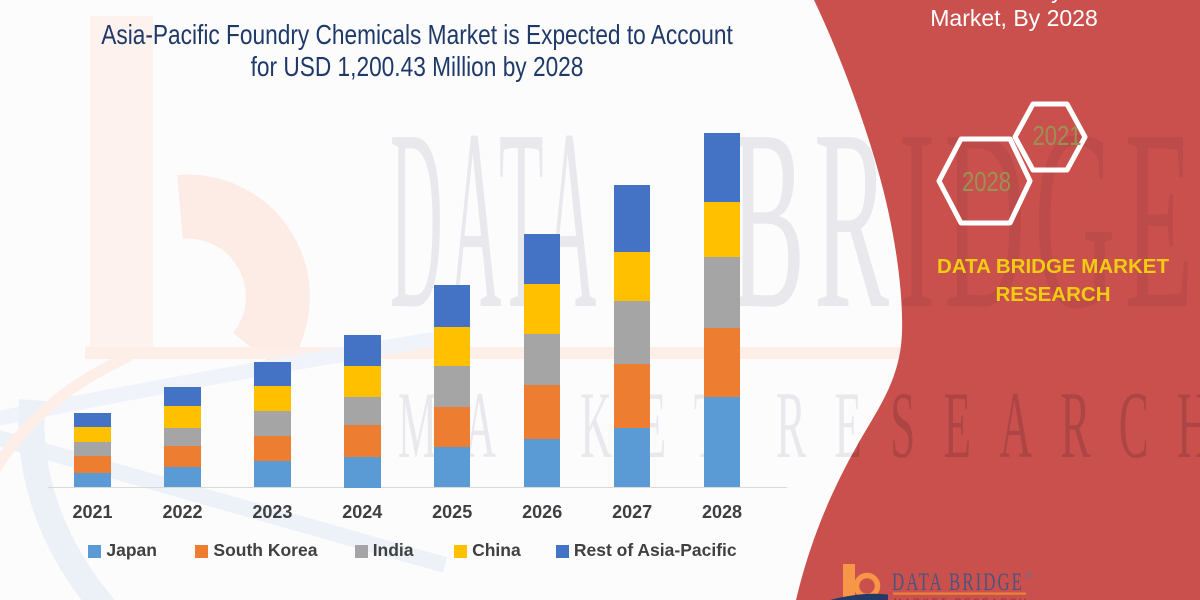  Describe the element at coordinates (986, 182) in the screenshot. I see `svg-text: 2028` at that location.